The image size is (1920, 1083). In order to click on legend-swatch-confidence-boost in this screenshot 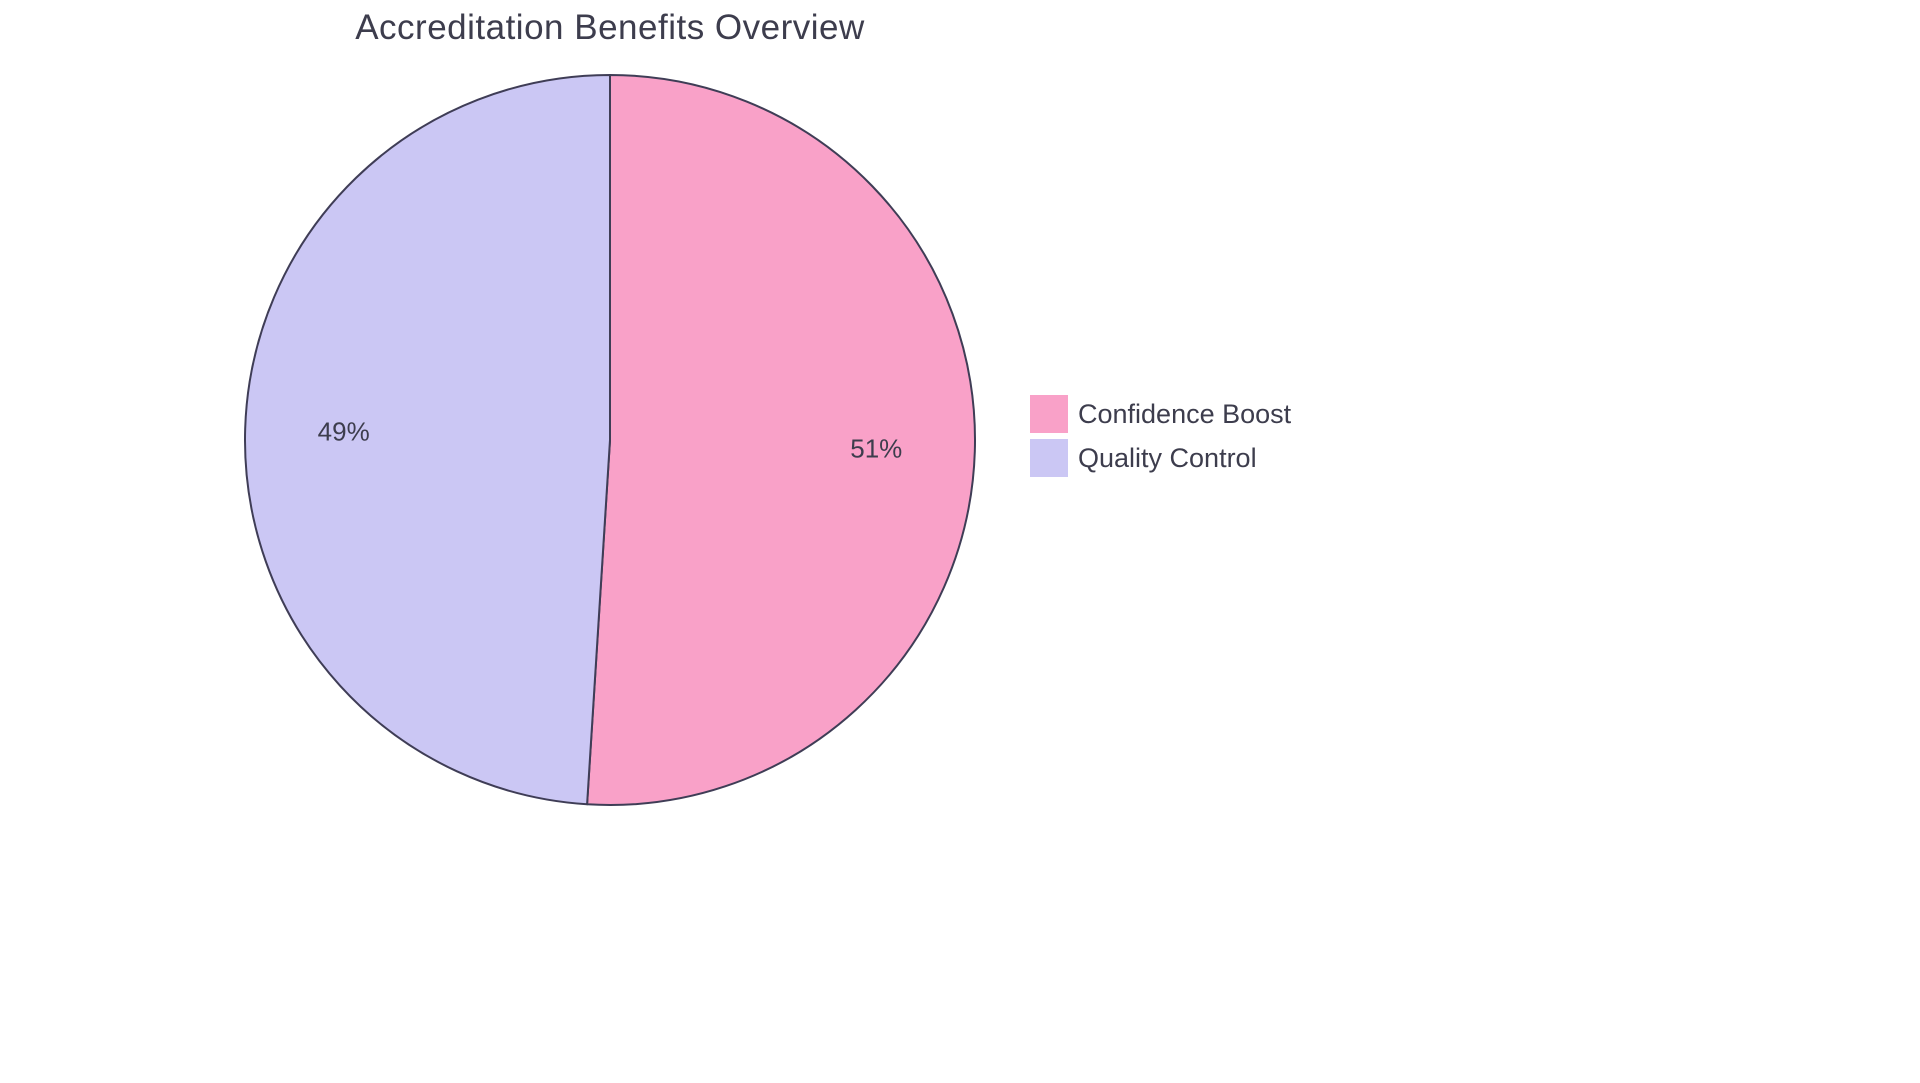, I will do `click(1049, 414)`.